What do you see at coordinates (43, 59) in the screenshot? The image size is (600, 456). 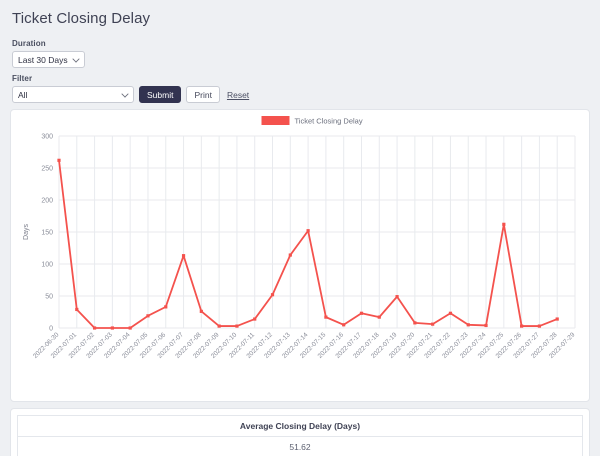 I see `duration-select-value: Last 30 Days` at bounding box center [43, 59].